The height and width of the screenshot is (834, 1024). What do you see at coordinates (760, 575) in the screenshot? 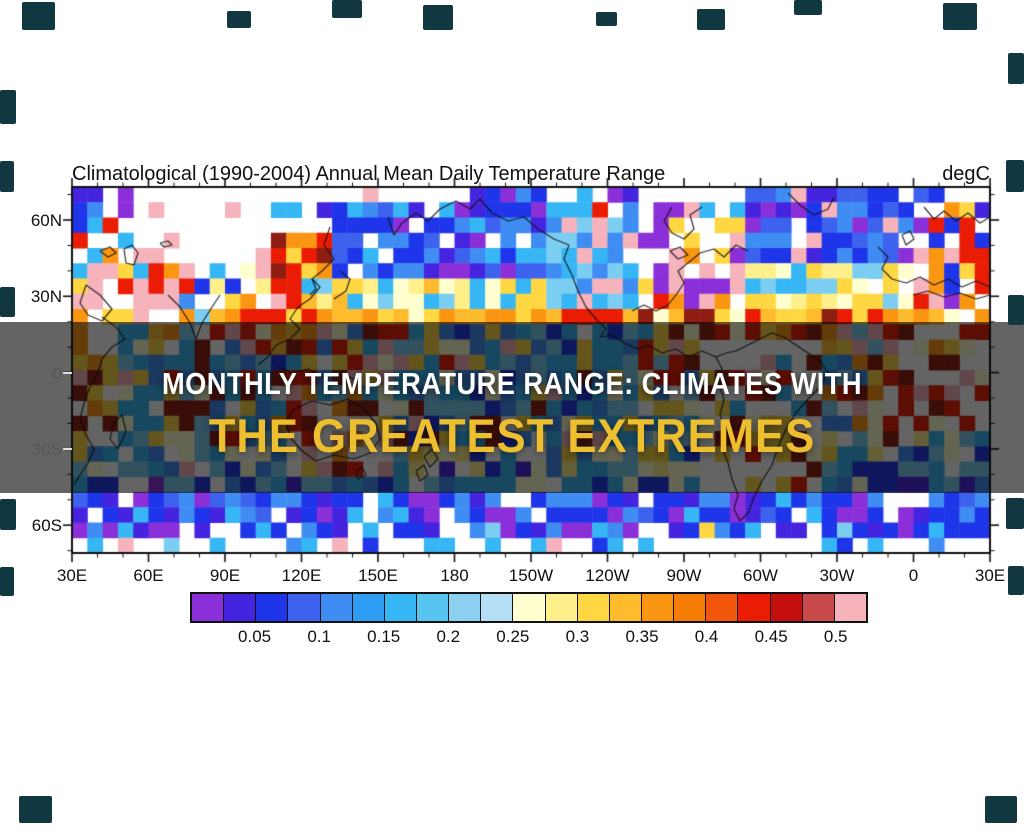
I see `x-axis-label: 60W` at bounding box center [760, 575].